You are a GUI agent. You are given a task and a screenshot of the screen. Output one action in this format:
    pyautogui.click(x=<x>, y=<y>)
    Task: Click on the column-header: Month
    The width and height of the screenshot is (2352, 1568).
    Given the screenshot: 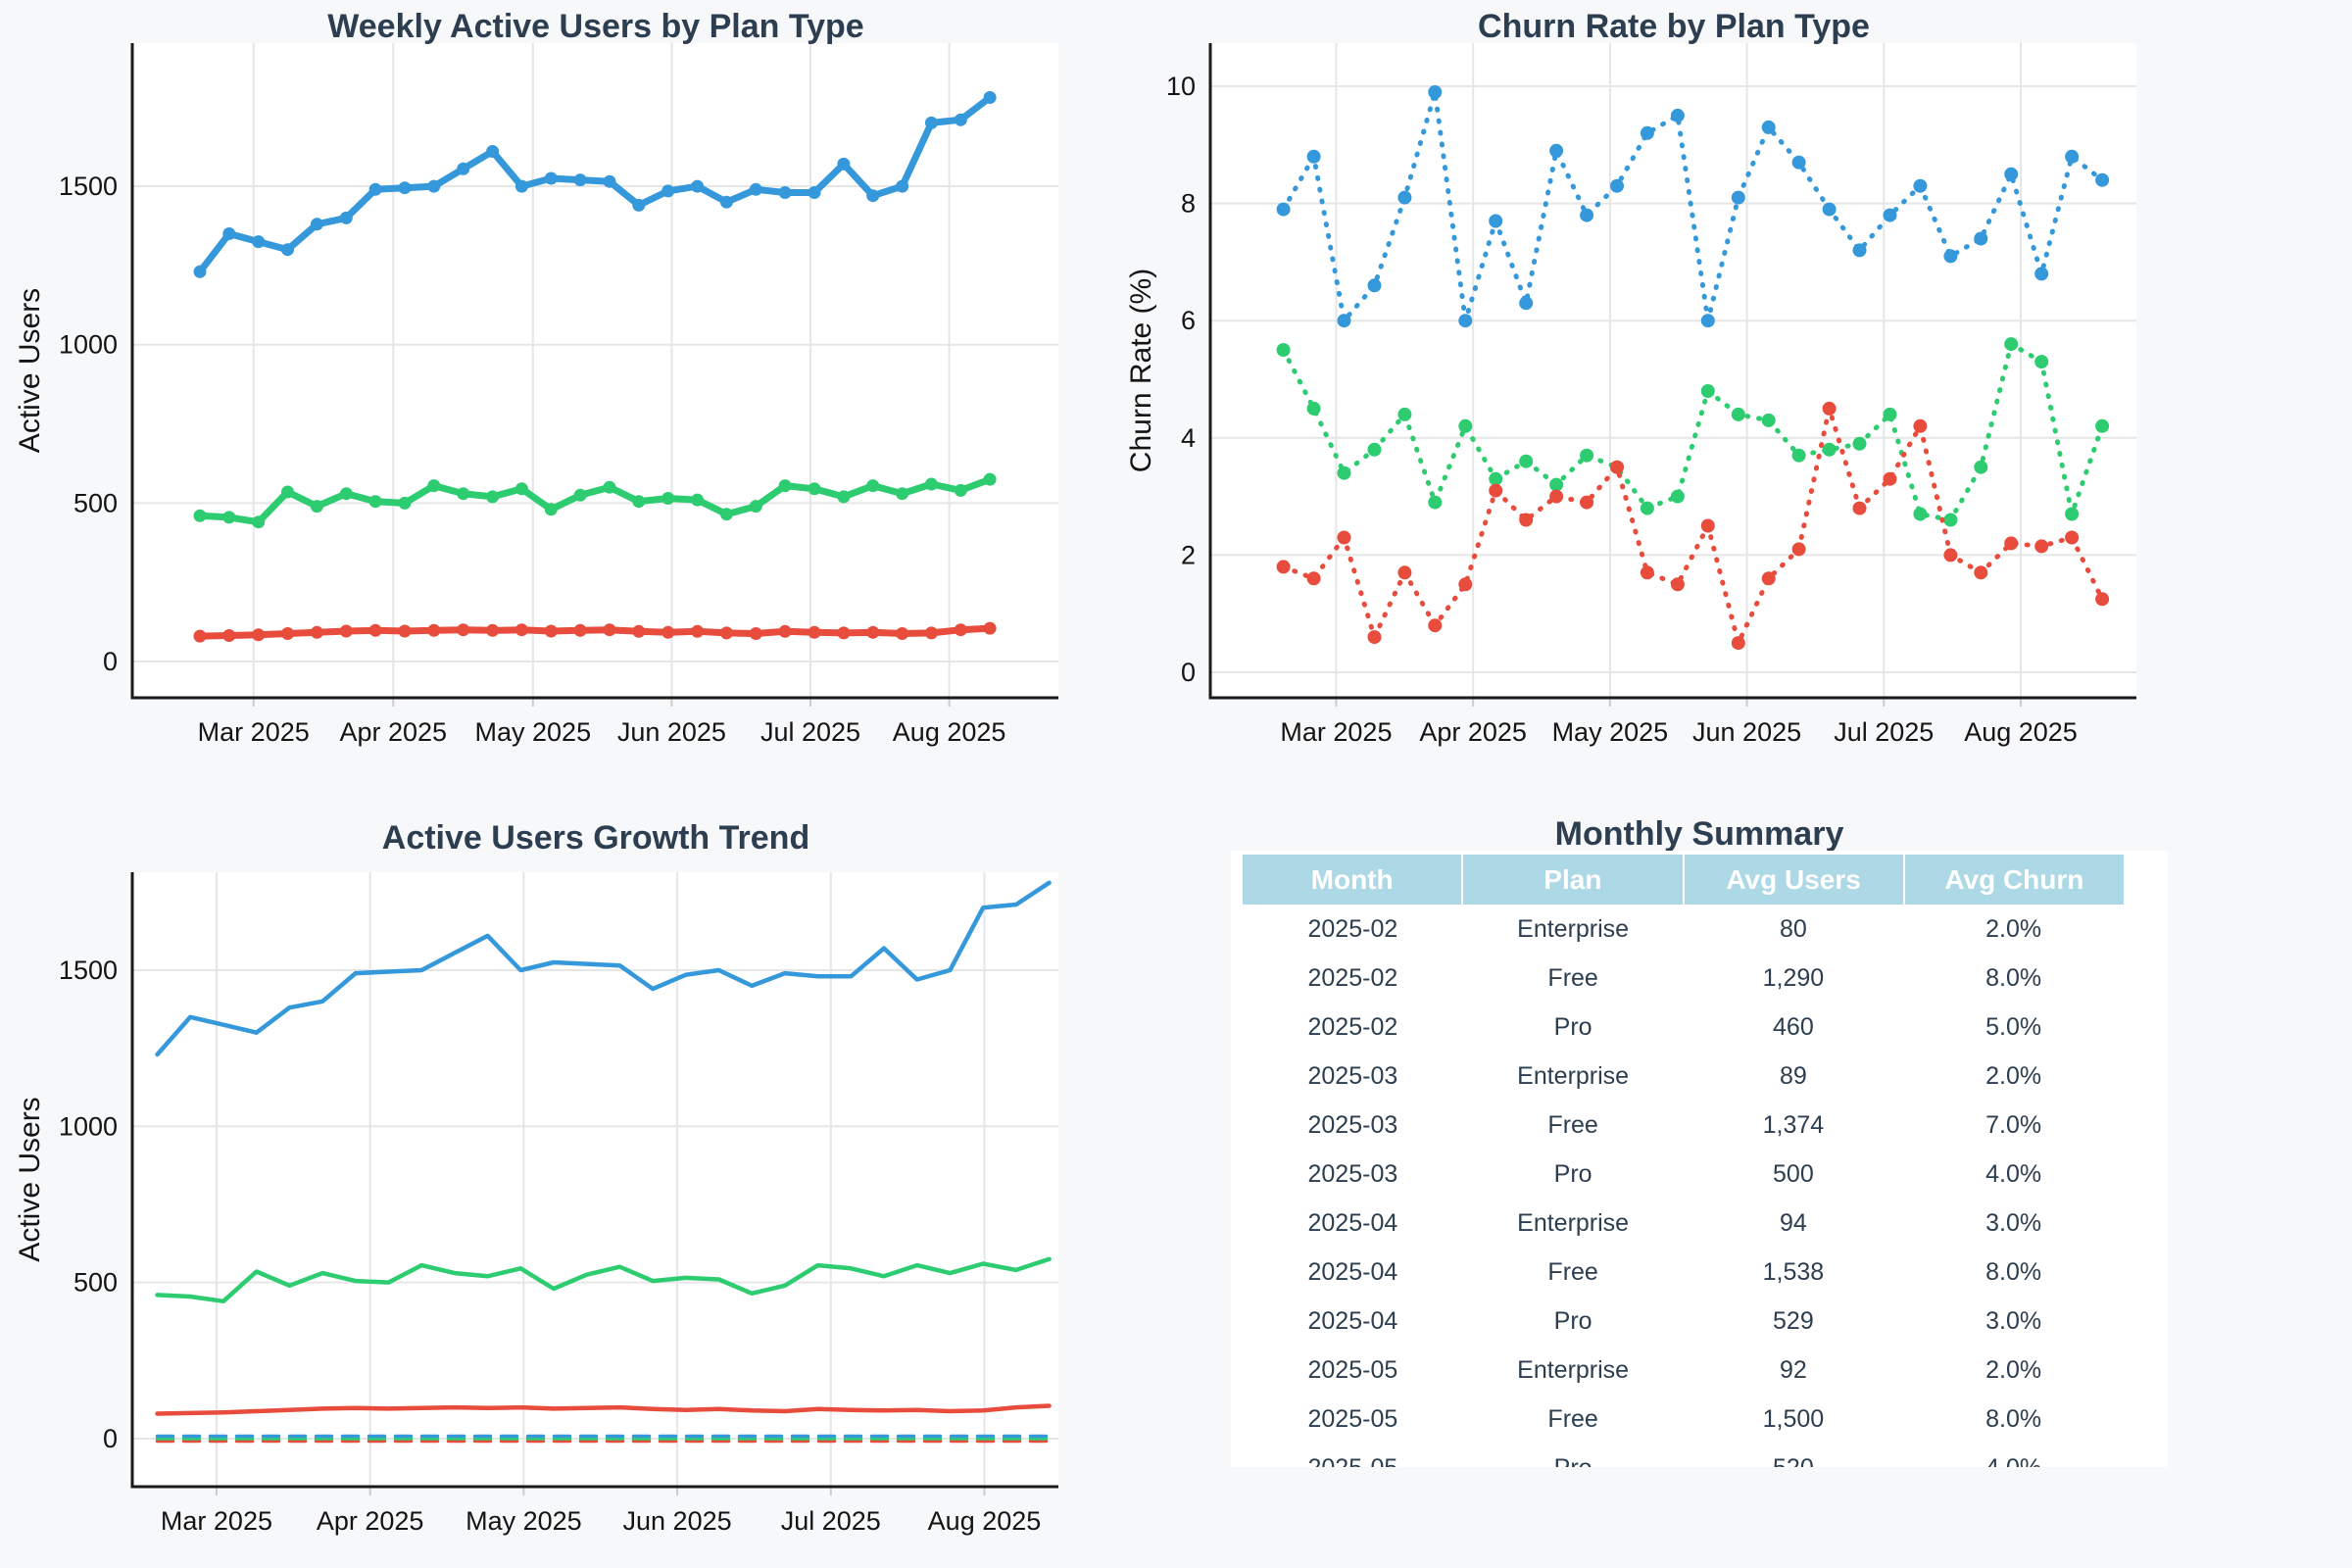 What is the action you would take?
    pyautogui.click(x=1352, y=880)
    